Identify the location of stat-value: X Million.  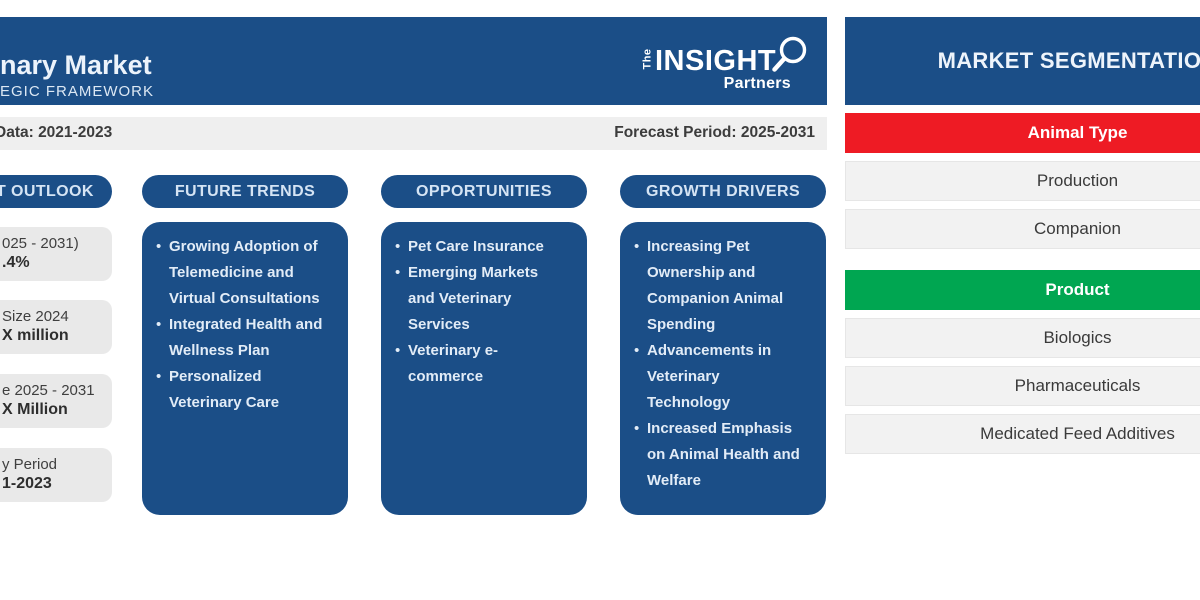
(35, 409).